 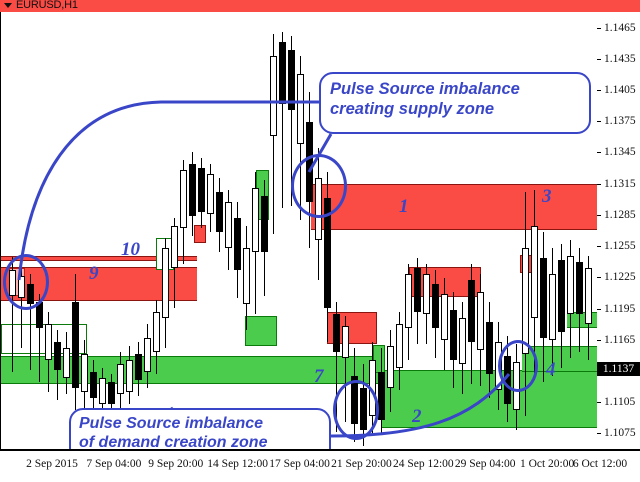 What do you see at coordinates (620, 183) in the screenshot?
I see `price-tick-label: 1.1315` at bounding box center [620, 183].